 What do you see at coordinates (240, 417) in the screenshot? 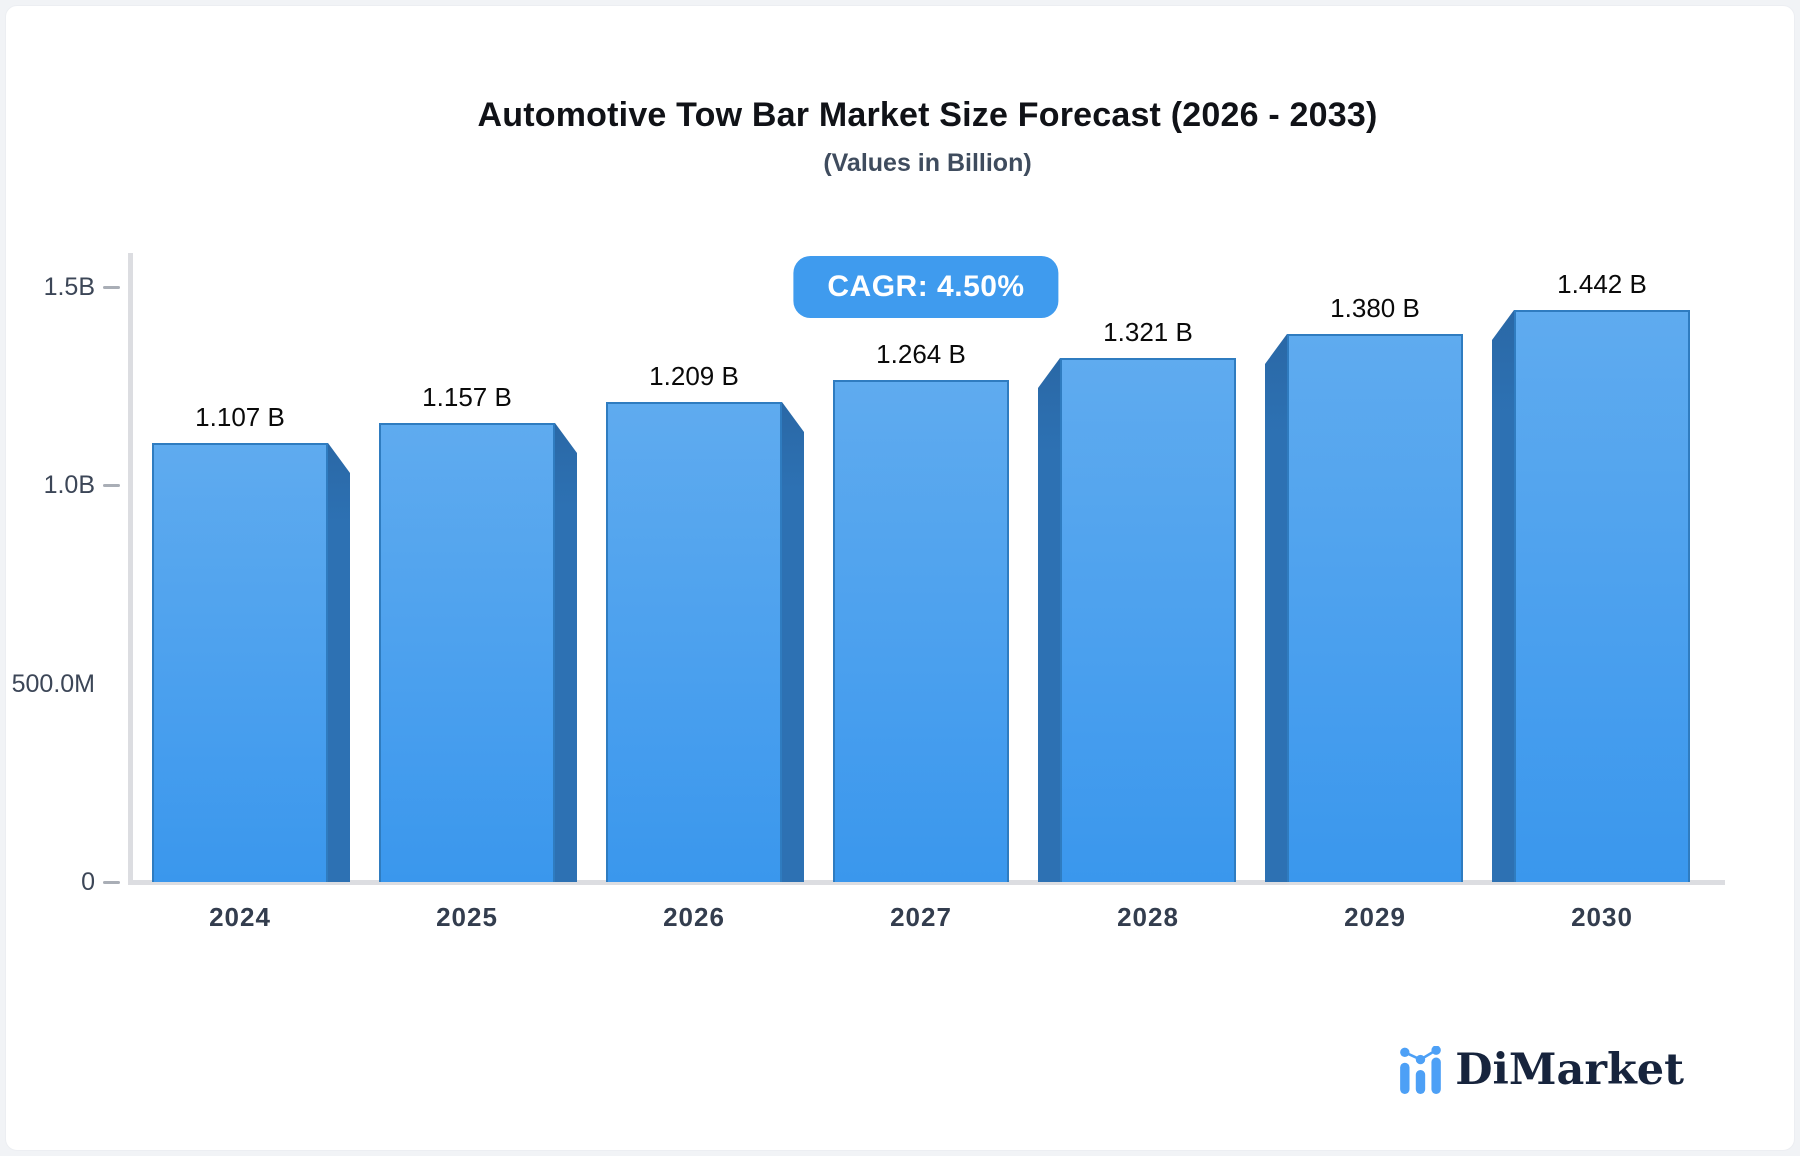
I see `bar-value-label: 1.107 B` at bounding box center [240, 417].